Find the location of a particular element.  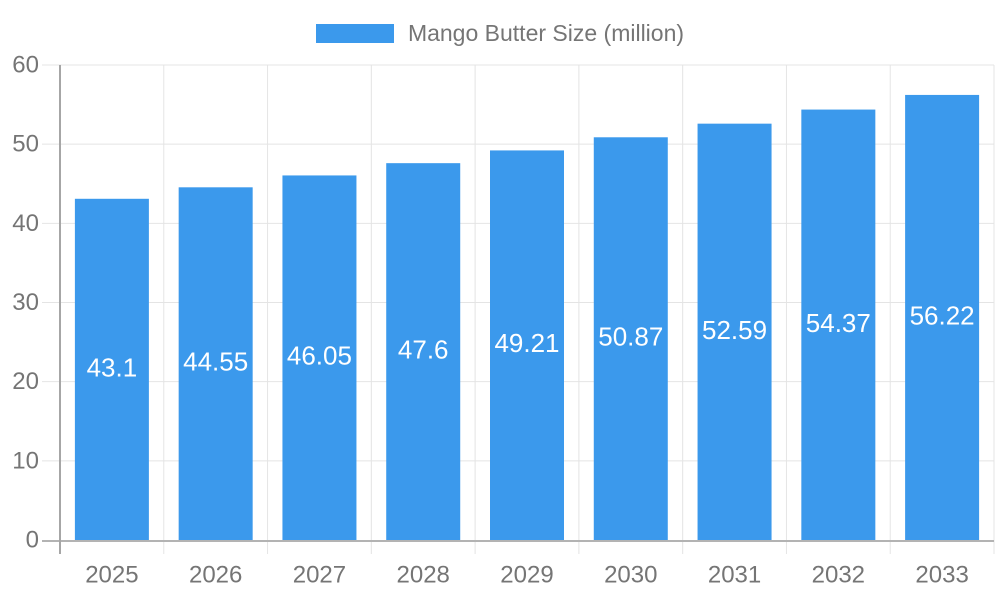

y-tick-label: 20 is located at coordinates (25, 381).